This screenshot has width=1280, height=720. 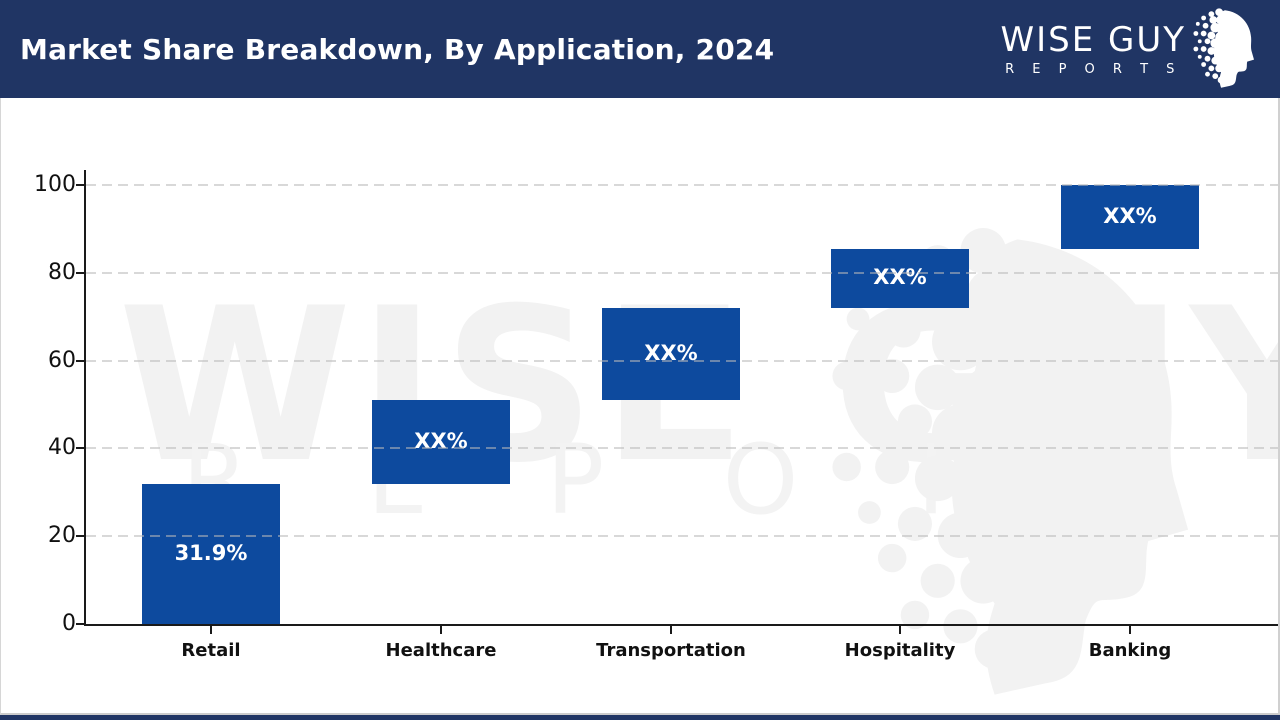 I want to click on brand-subname: R E P O R T S, so click(x=1093, y=69).